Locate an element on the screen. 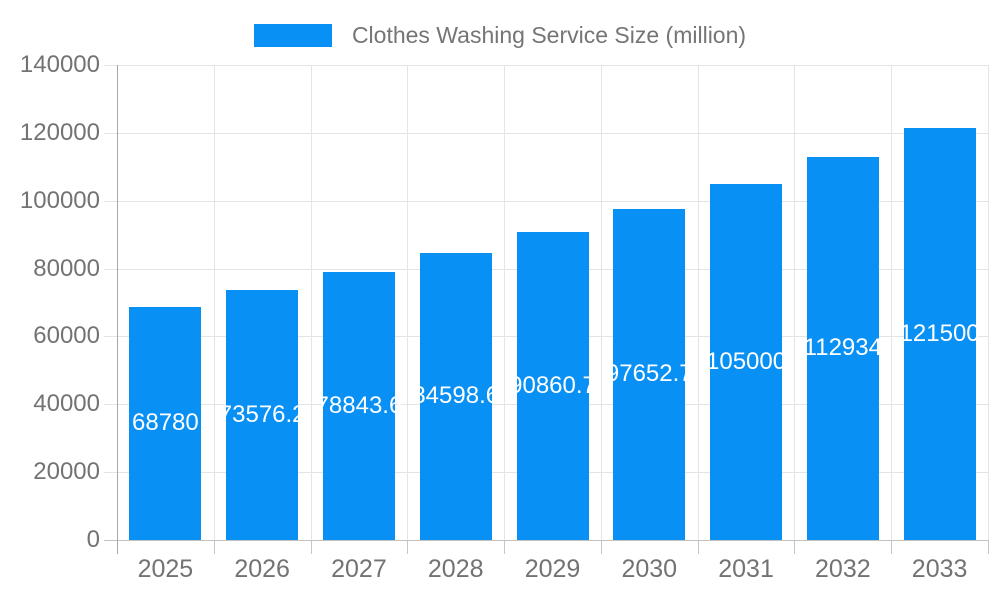  legend-label: Clothes Washing Service Size (million) is located at coordinates (549, 35).